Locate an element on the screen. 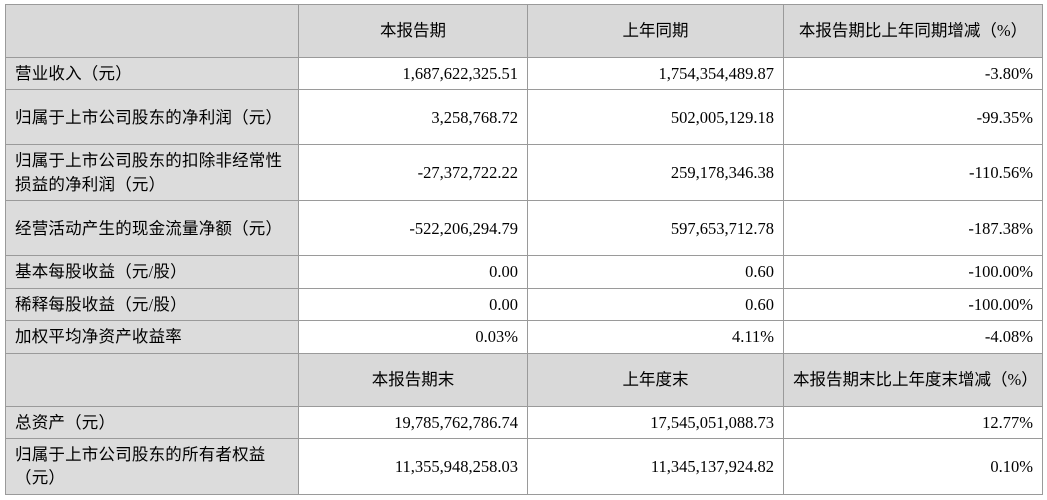 The width and height of the screenshot is (1047, 500). header-cell-blank-period is located at coordinates (152, 31).